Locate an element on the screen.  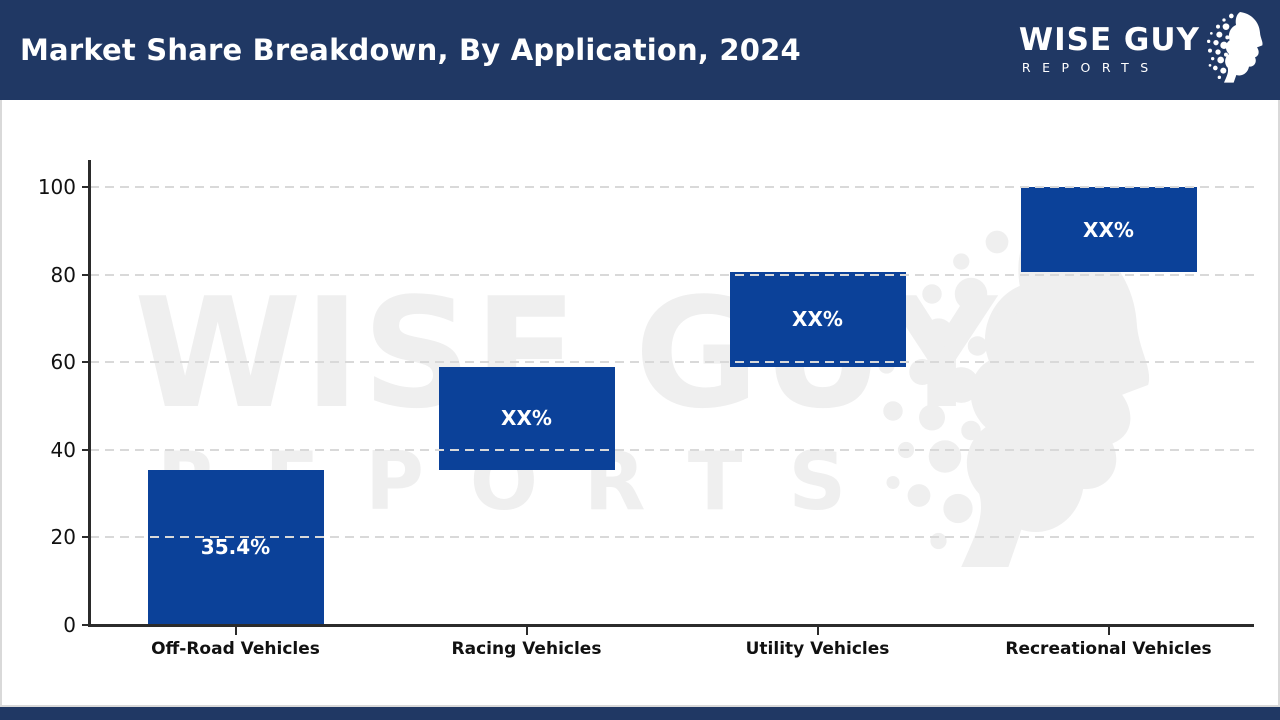
x-category-label: Utility Vehicles is located at coordinates (817, 649).